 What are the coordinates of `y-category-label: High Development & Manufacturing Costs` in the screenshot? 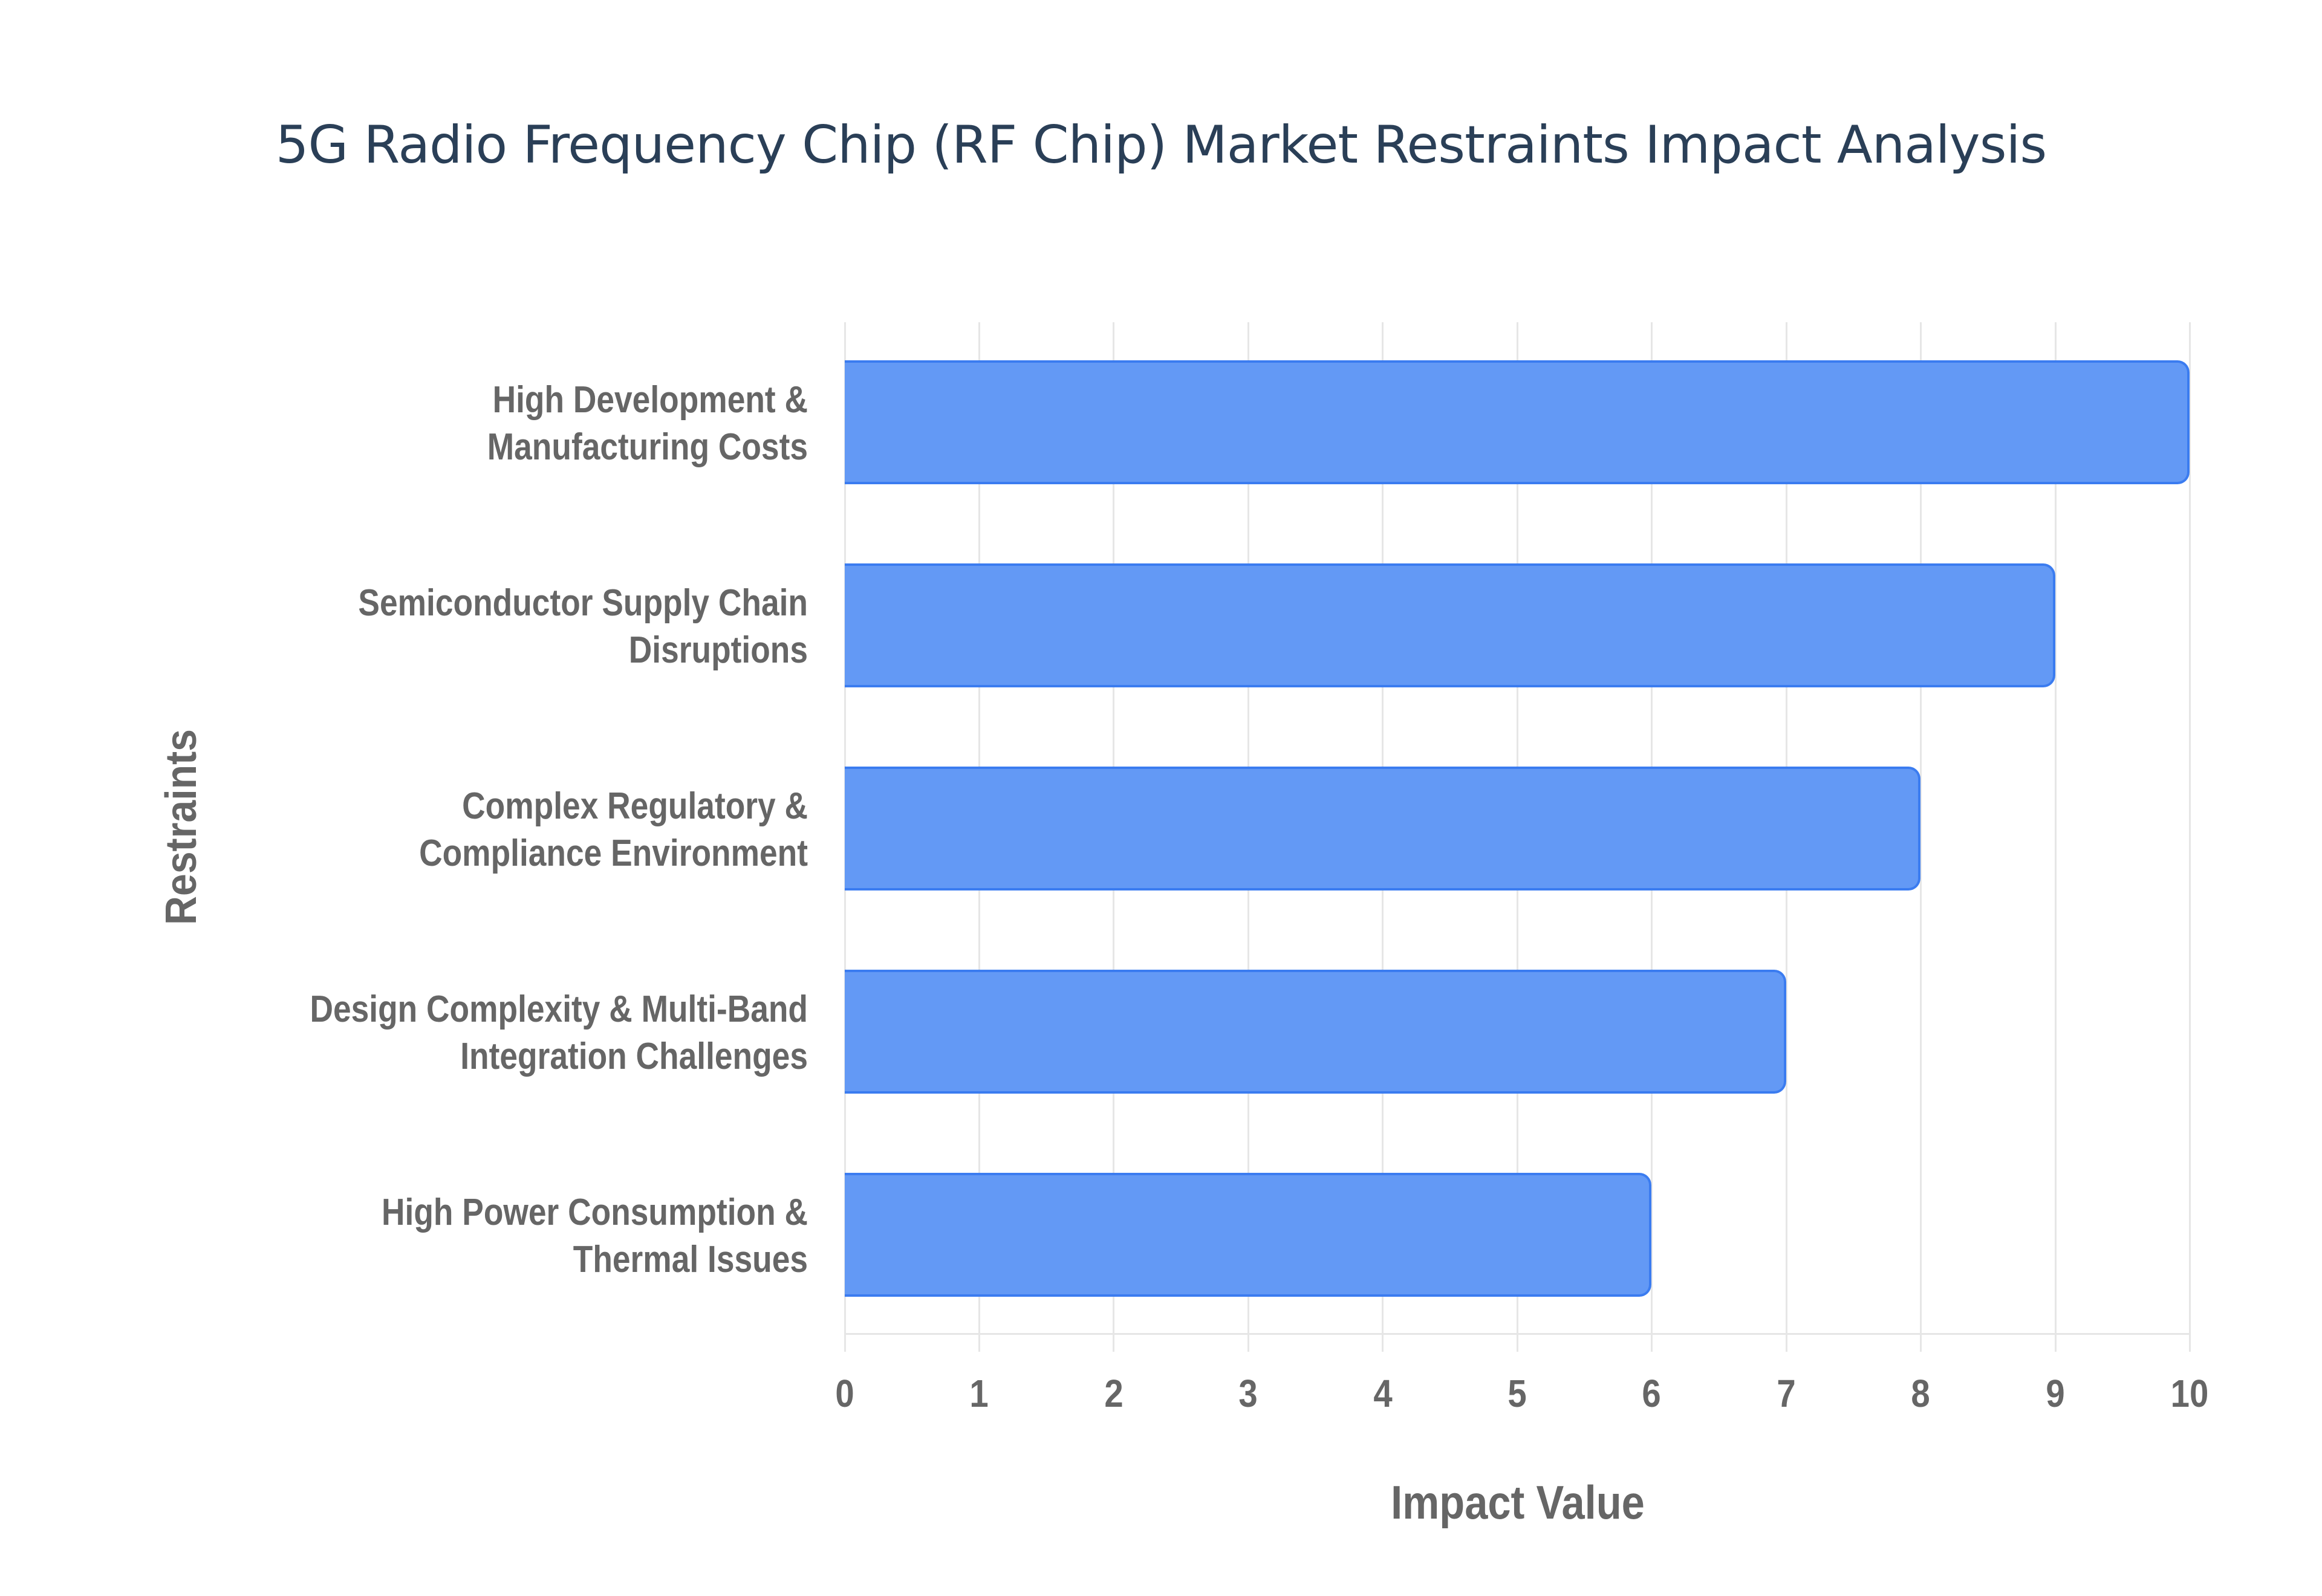 It's located at (522, 424).